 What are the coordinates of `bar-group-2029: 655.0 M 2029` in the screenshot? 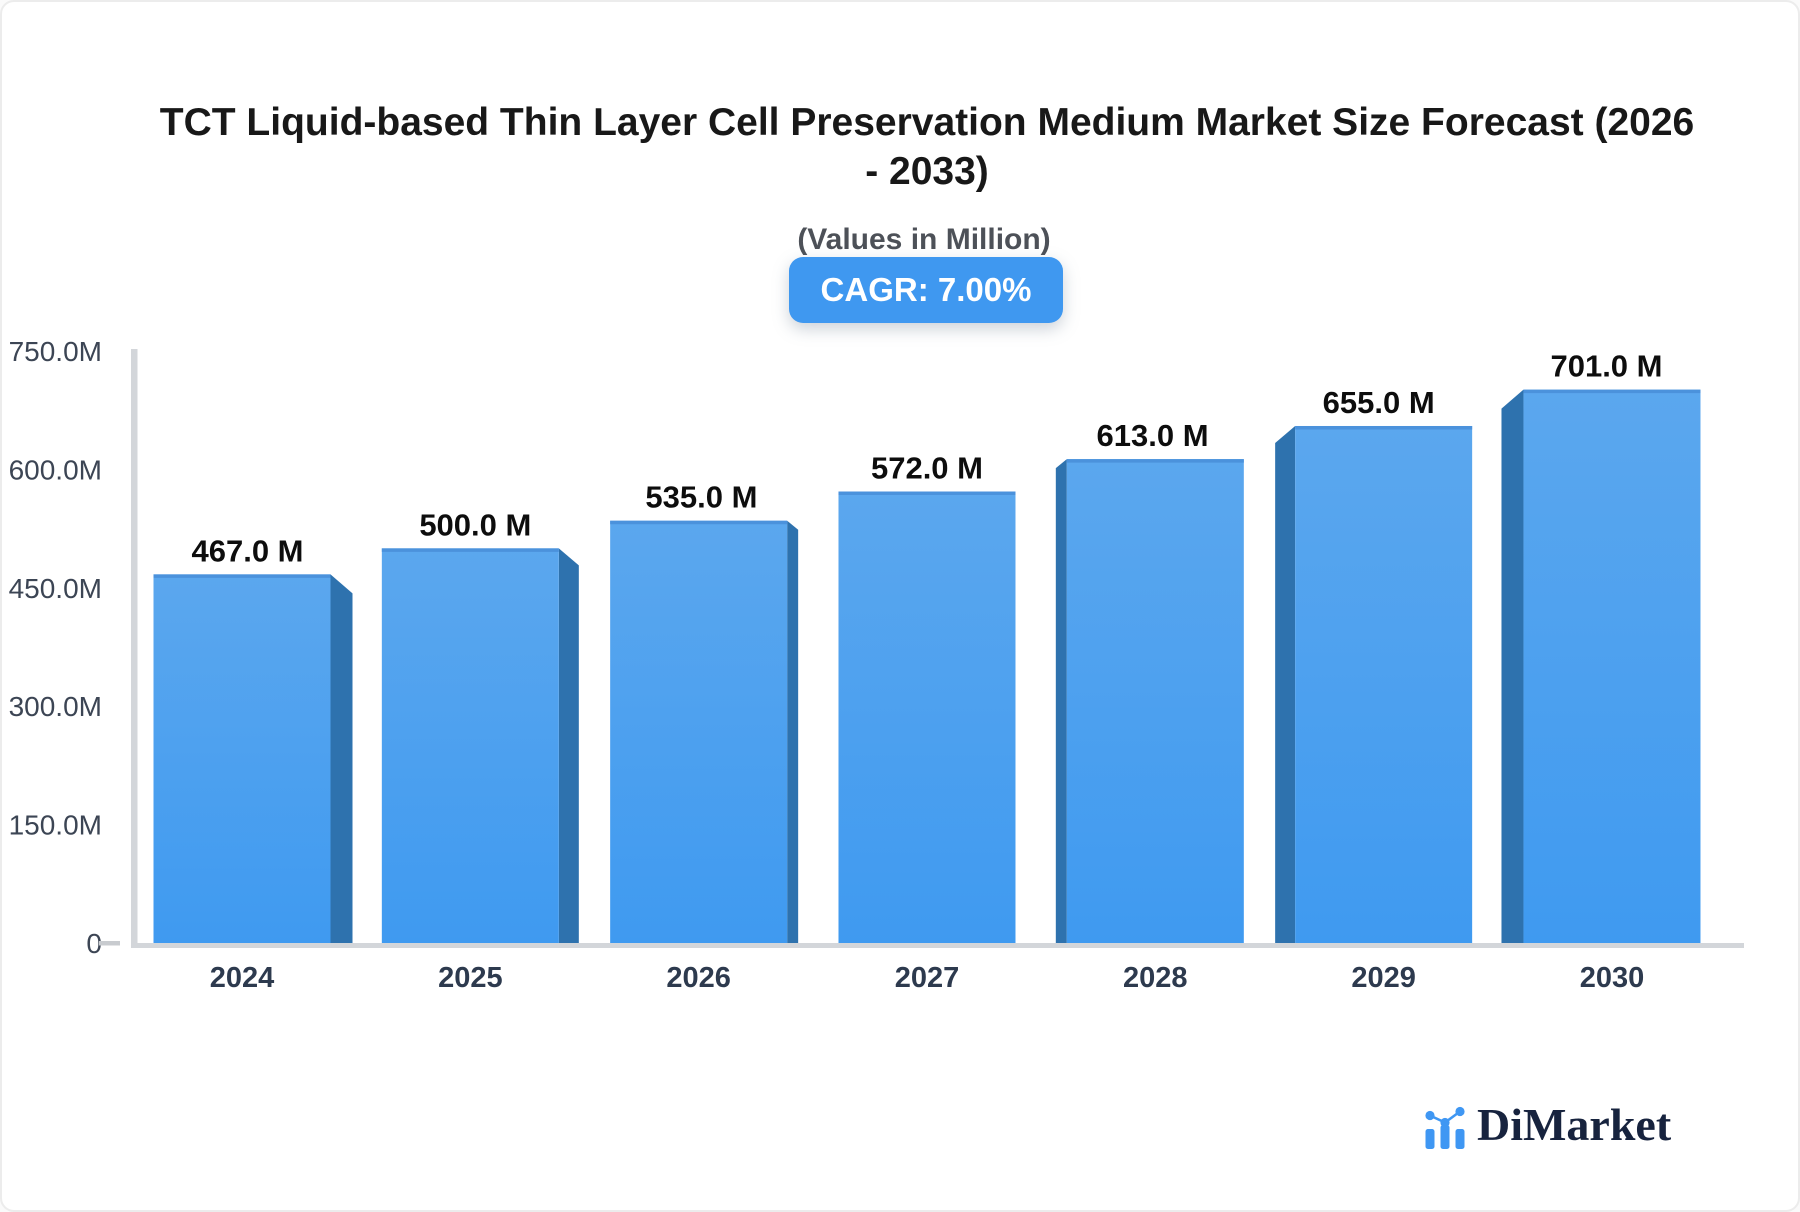 It's located at (1374, 689).